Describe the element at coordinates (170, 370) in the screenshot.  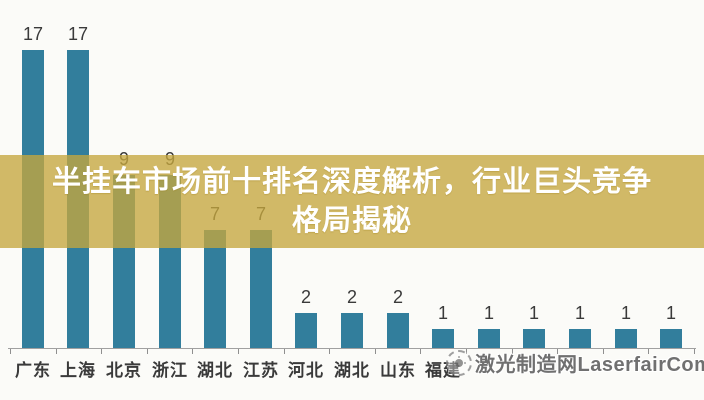
I see `x-axis-category-label: 浙江` at that location.